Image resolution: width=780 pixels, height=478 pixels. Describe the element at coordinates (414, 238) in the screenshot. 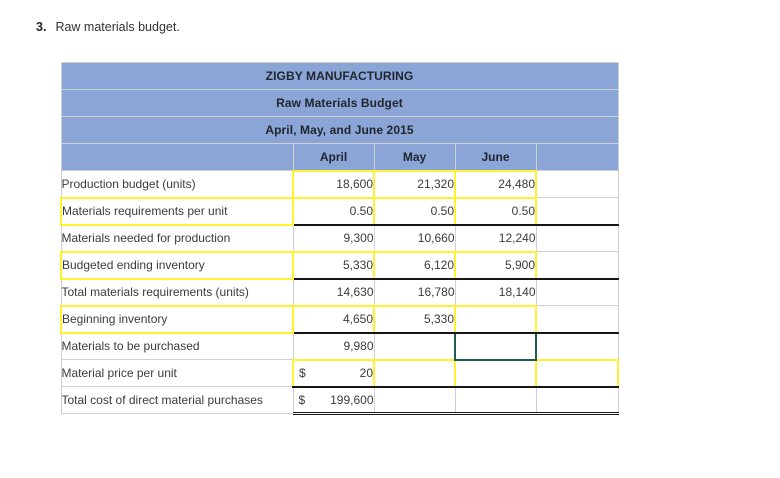

I see `cell-materials-needed-may: 10,660` at that location.